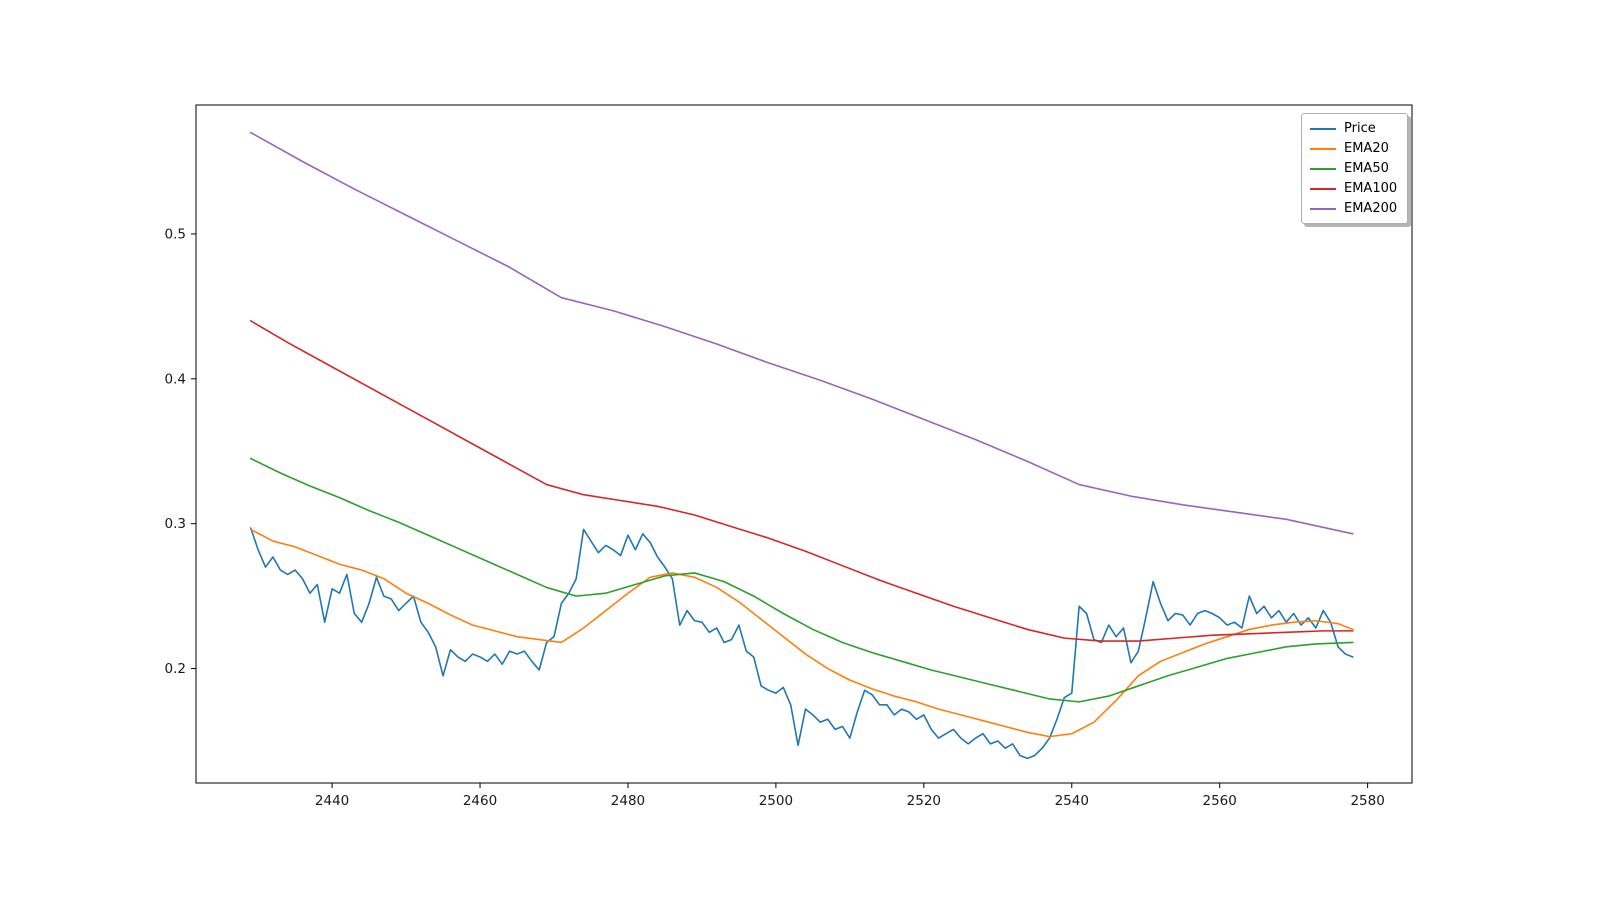 The height and width of the screenshot is (900, 1600). Describe the element at coordinates (1371, 208) in the screenshot. I see `legend-label: EMA200` at that location.